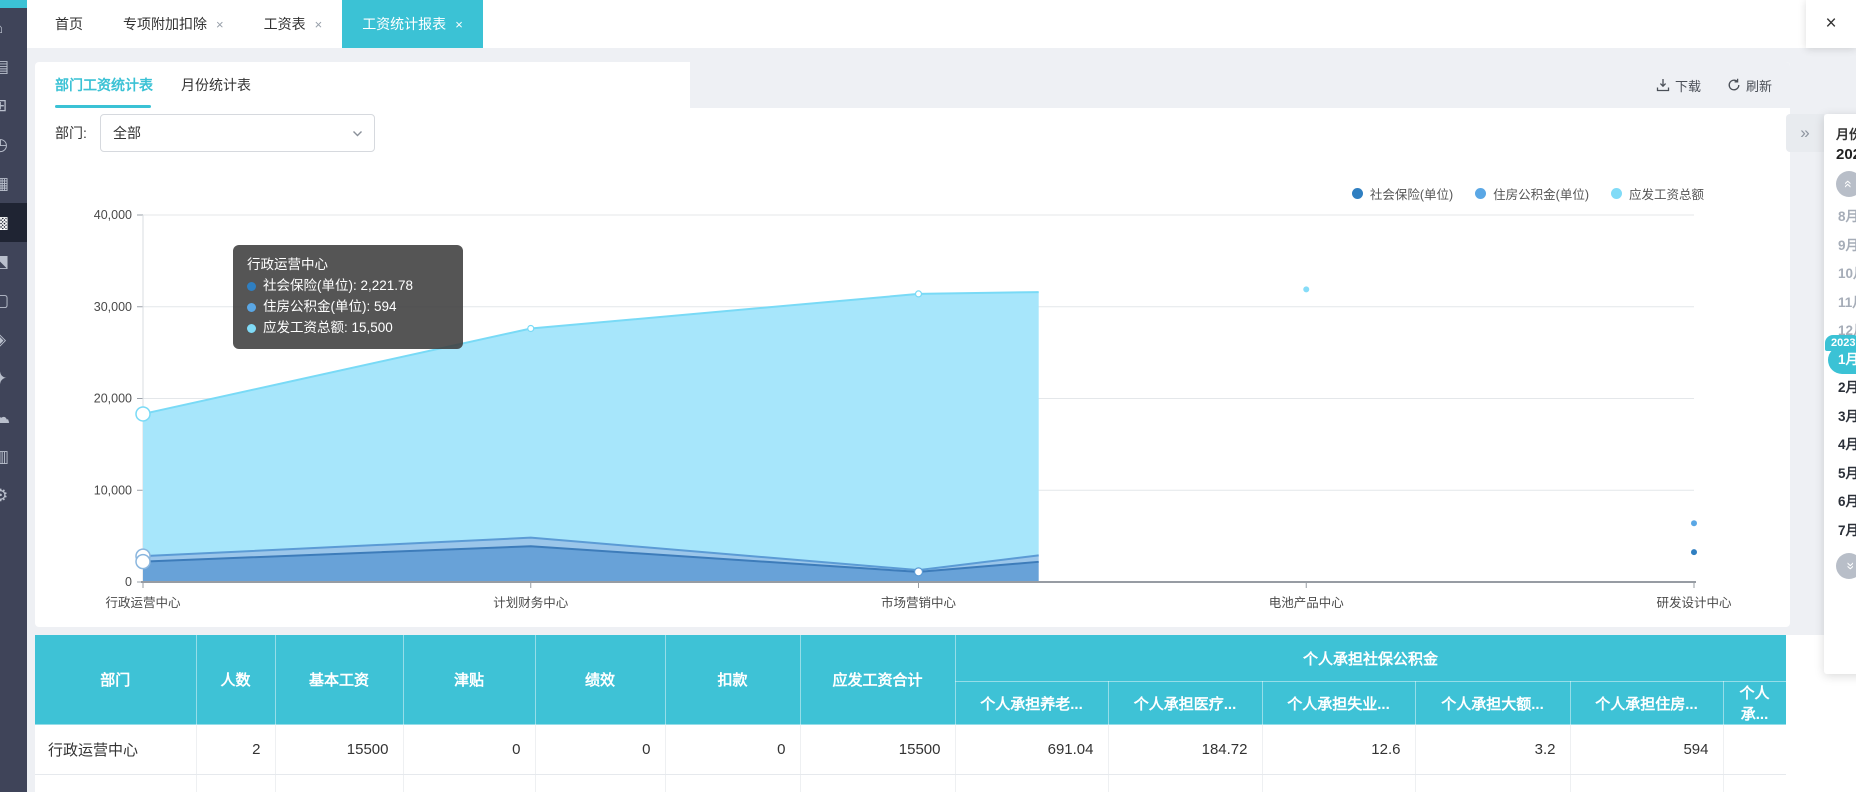  What do you see at coordinates (919, 602) in the screenshot?
I see `svg-text: 市场营销中心` at bounding box center [919, 602].